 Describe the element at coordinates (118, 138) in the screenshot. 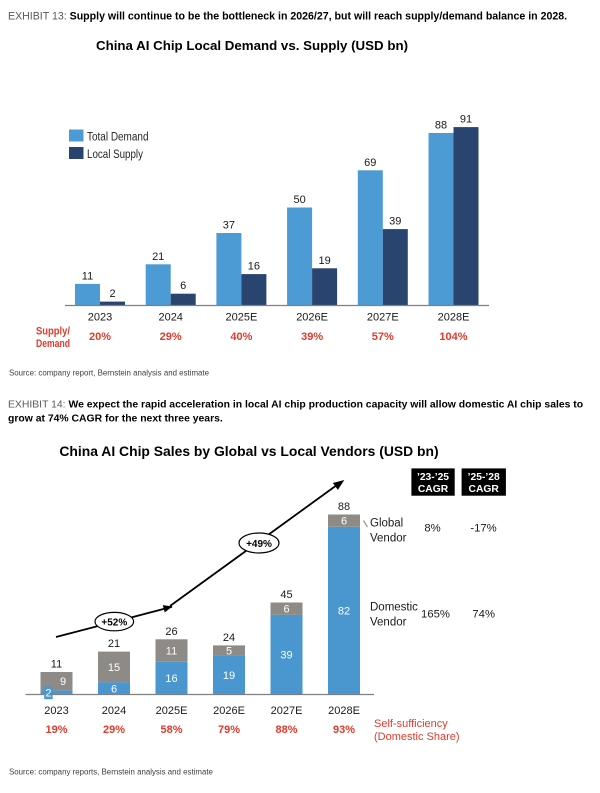

I see `svg-text: Total Demand` at that location.